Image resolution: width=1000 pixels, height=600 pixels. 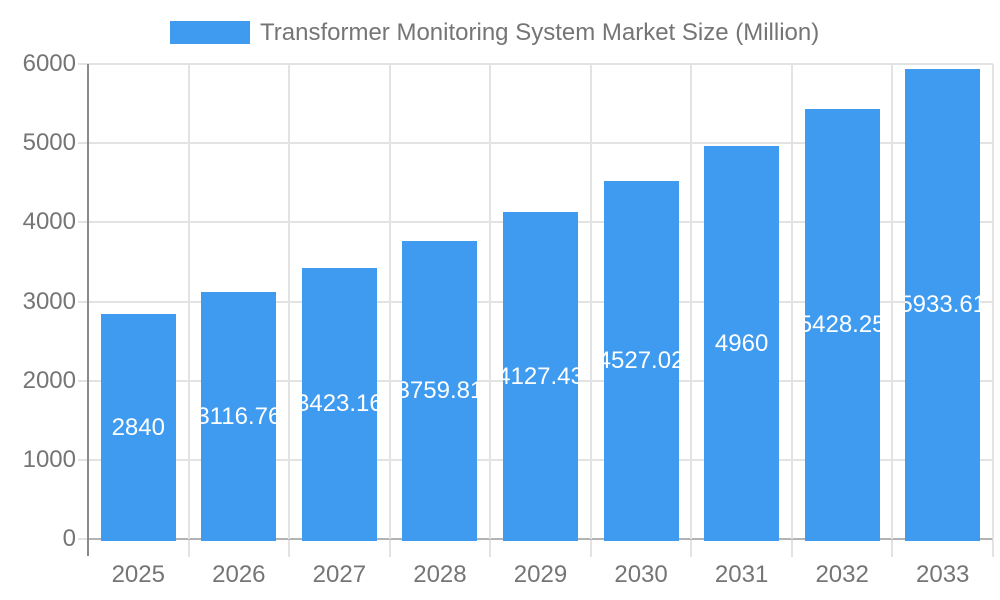 I want to click on bar: 4960, so click(x=742, y=343).